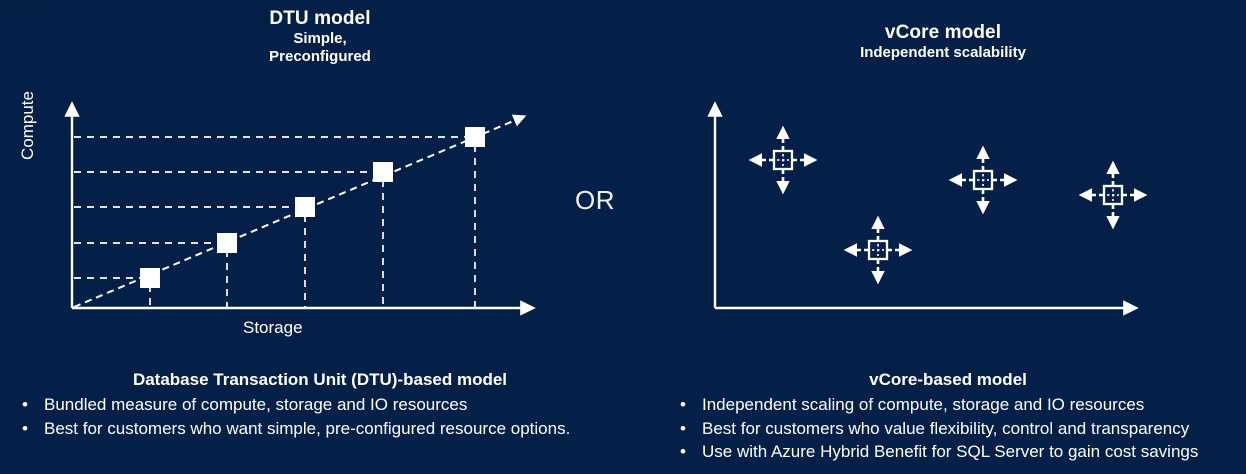 The height and width of the screenshot is (474, 1246). What do you see at coordinates (948, 379) in the screenshot?
I see `vcore-footer-title: vCore-based model` at bounding box center [948, 379].